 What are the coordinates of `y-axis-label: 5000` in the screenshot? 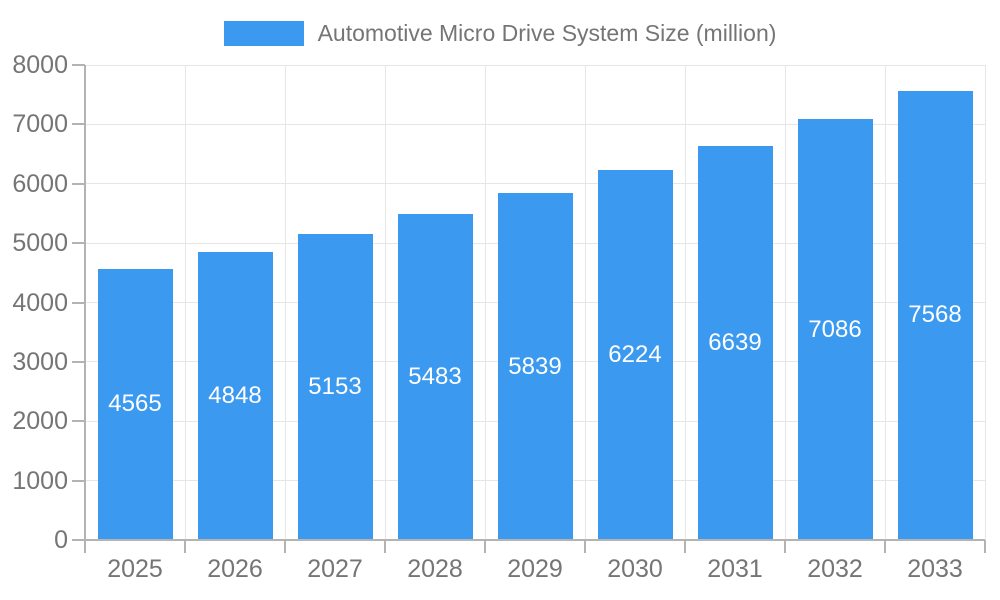 It's located at (40, 243).